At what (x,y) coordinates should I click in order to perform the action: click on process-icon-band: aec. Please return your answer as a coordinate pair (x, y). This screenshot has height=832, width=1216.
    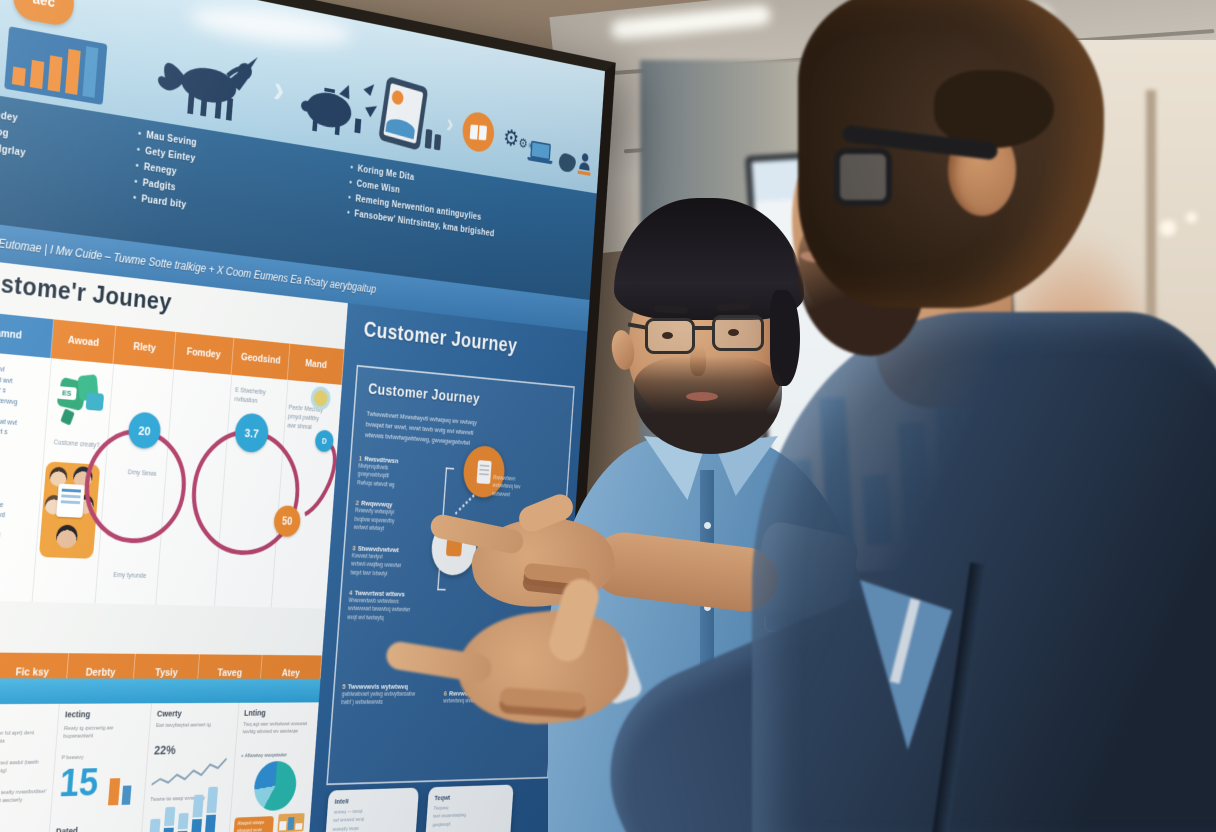
    Looking at the image, I should click on (303, 97).